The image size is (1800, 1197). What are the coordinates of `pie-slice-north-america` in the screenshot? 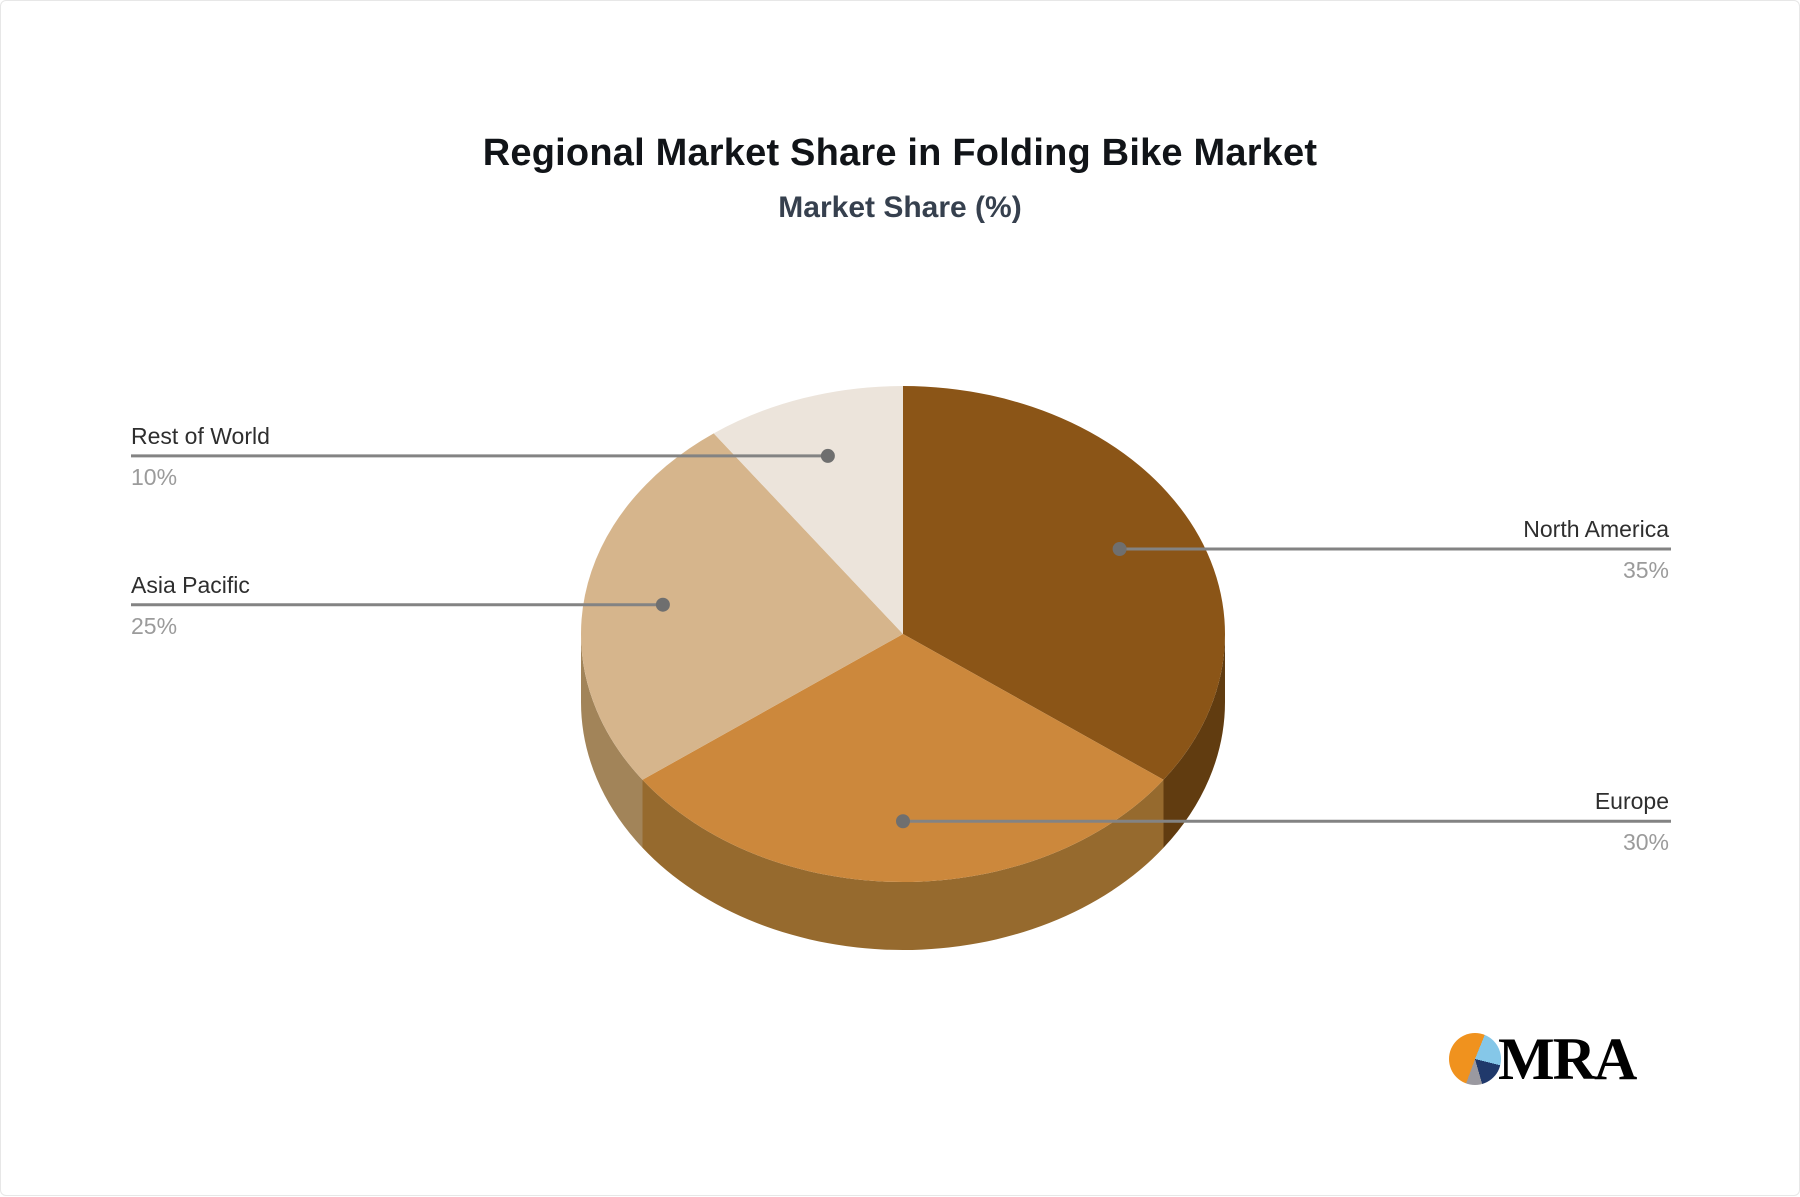 It's located at (1064, 583).